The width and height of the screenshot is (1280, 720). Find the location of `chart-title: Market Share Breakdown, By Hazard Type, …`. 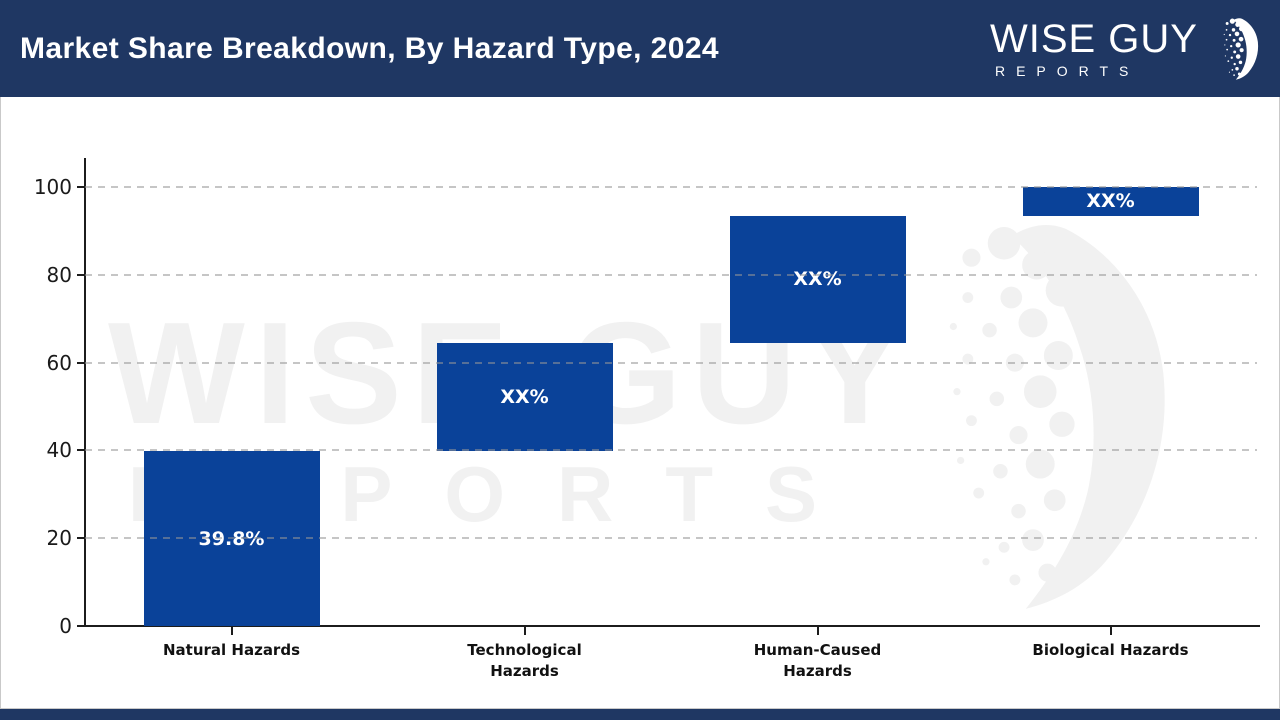

chart-title: Market Share Breakdown, By Hazard Type, … is located at coordinates (369, 48).